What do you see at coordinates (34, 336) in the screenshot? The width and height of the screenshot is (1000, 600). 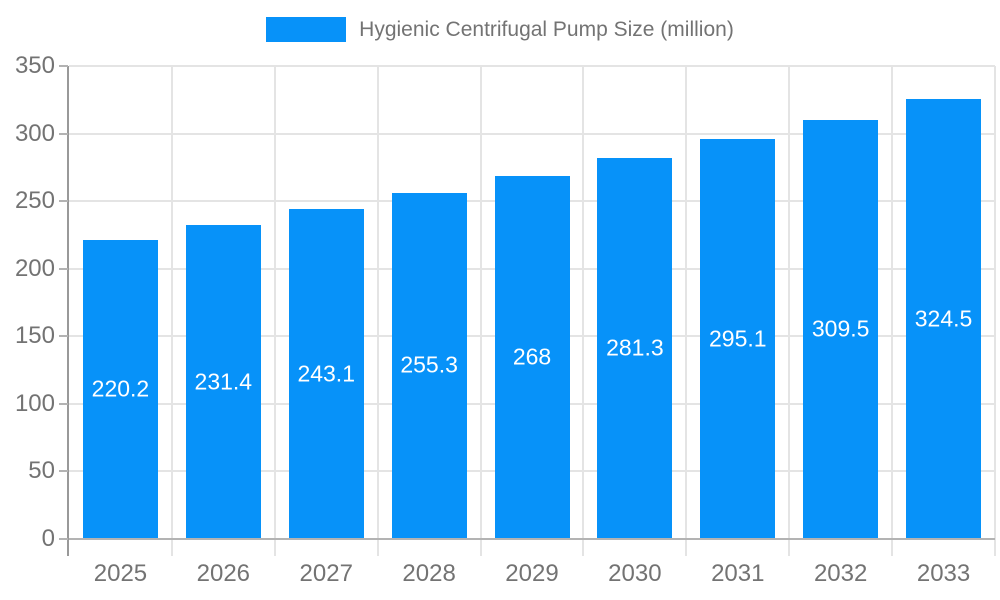 I see `y-tick-label: 150` at bounding box center [34, 336].